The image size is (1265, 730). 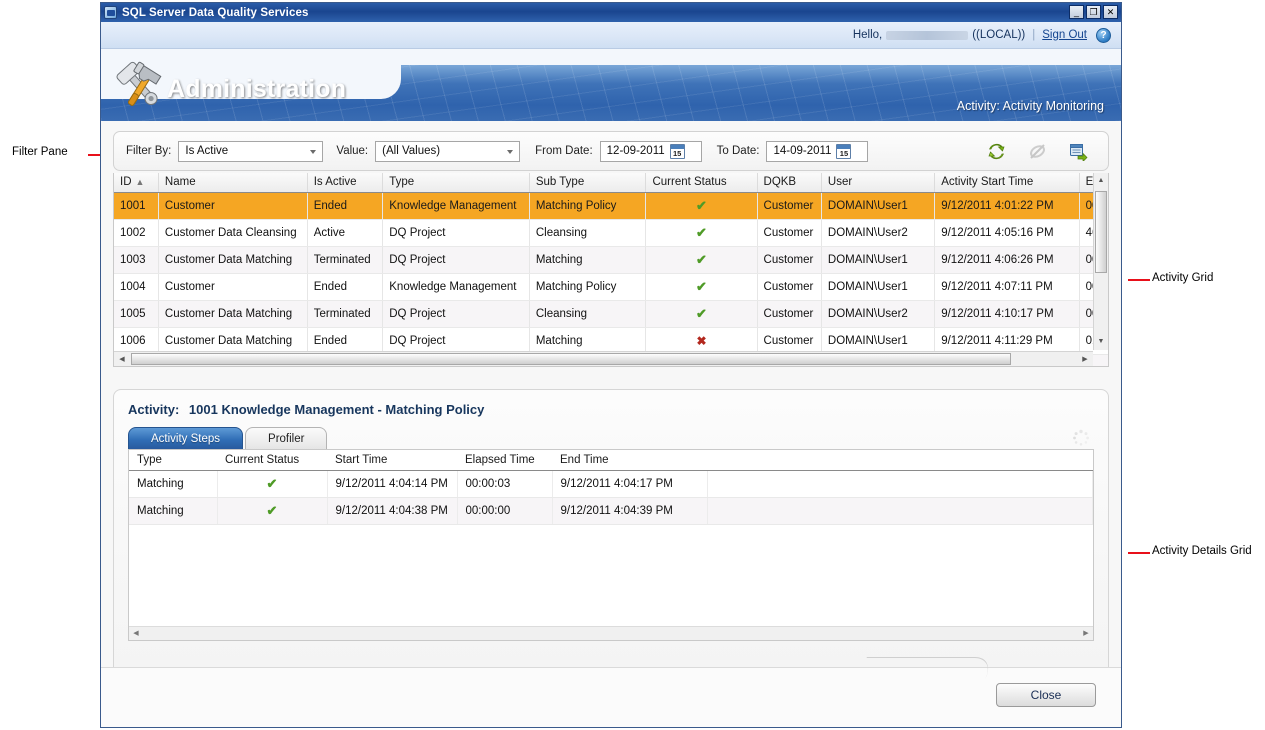 What do you see at coordinates (900, 511) in the screenshot?
I see `cell-filler` at bounding box center [900, 511].